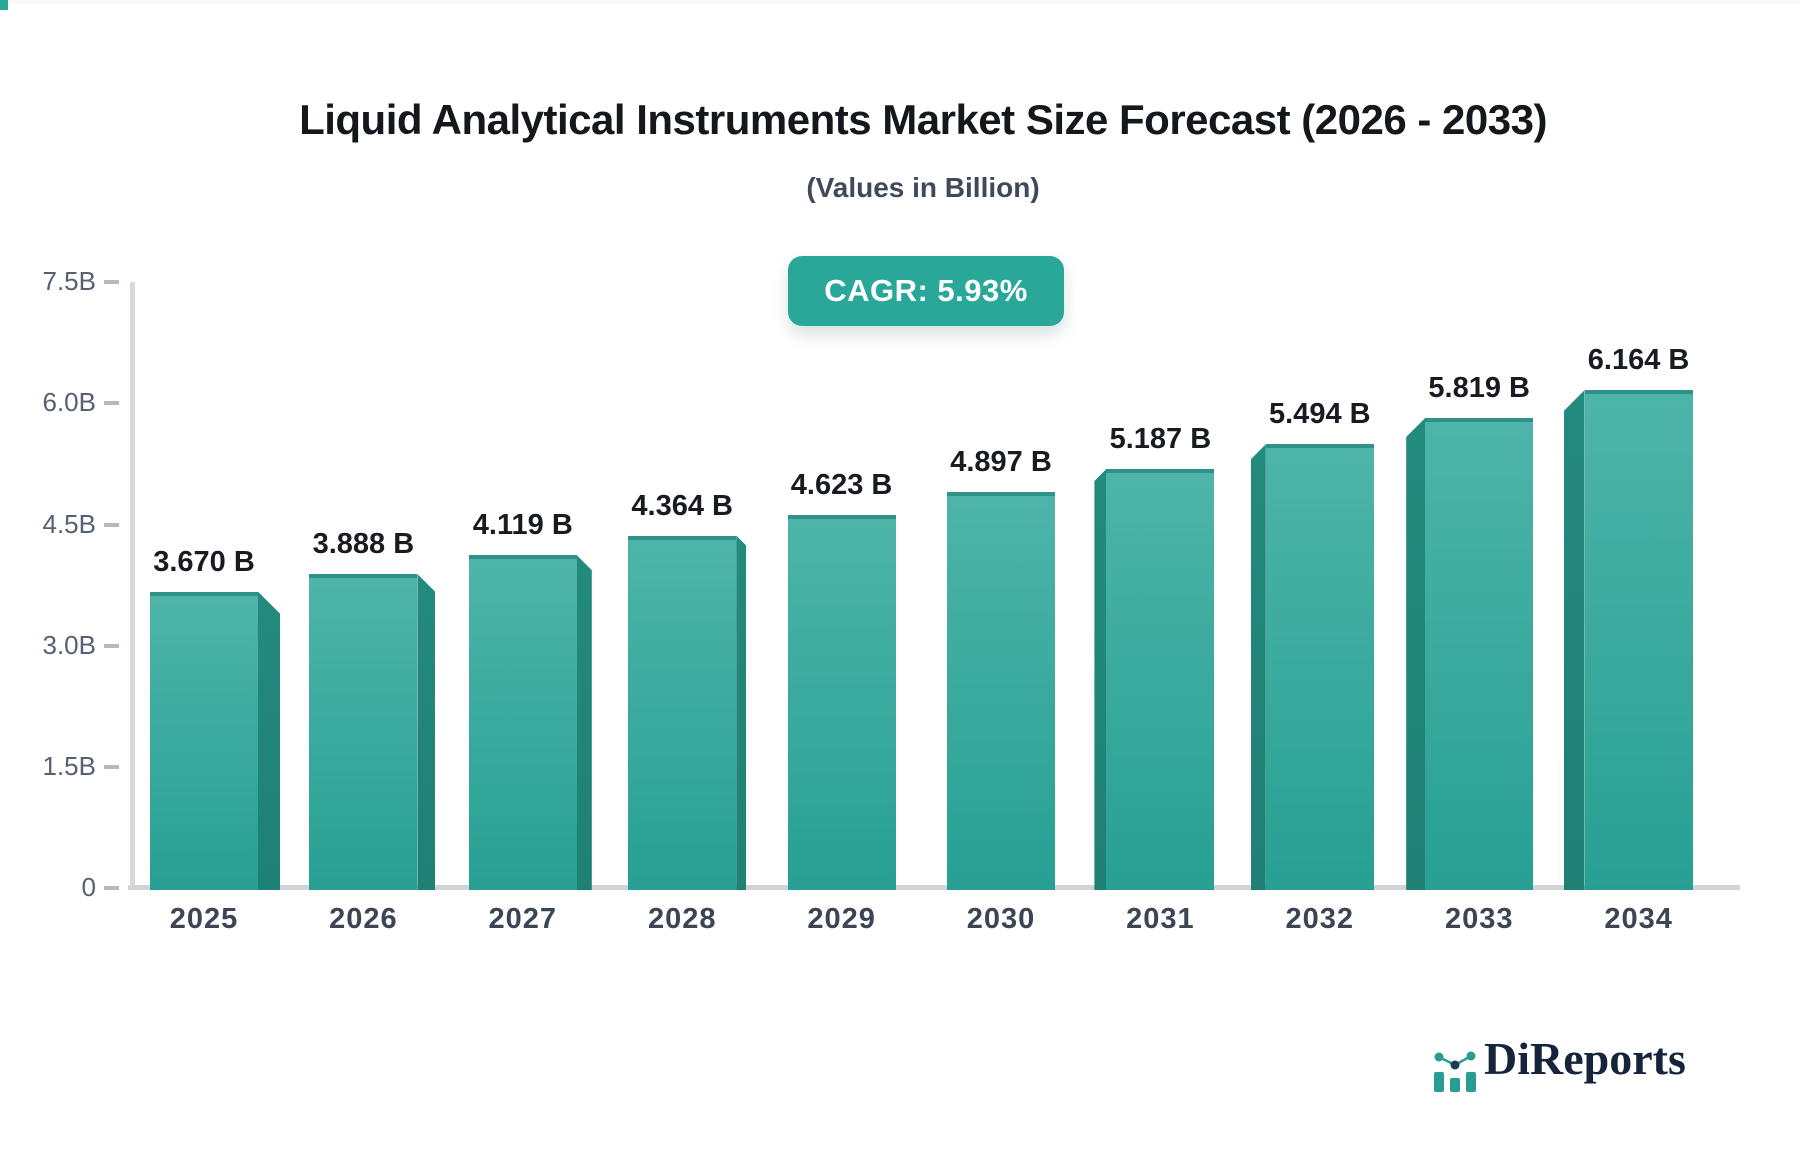 The width and height of the screenshot is (1800, 1156). What do you see at coordinates (1100, 679) in the screenshot?
I see `bar-side-2031` at bounding box center [1100, 679].